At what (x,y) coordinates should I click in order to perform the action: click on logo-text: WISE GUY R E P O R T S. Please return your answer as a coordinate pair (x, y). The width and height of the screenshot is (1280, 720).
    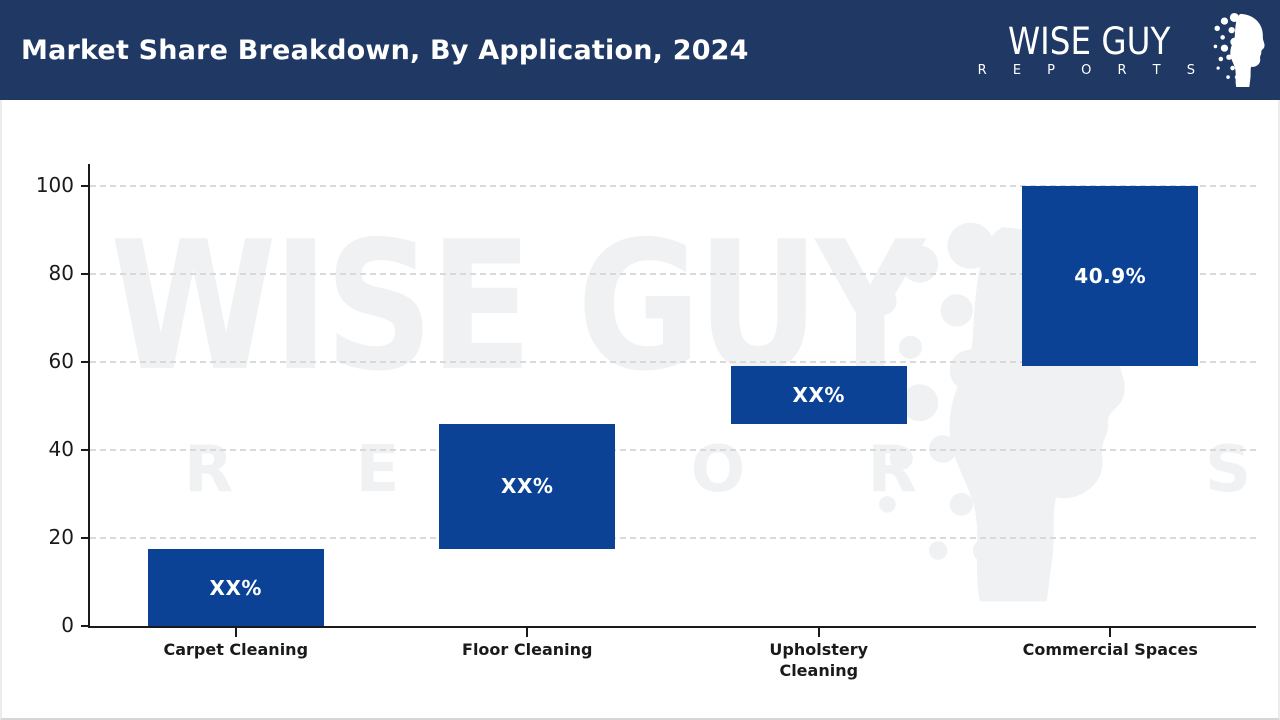
    Looking at the image, I should click on (1089, 50).